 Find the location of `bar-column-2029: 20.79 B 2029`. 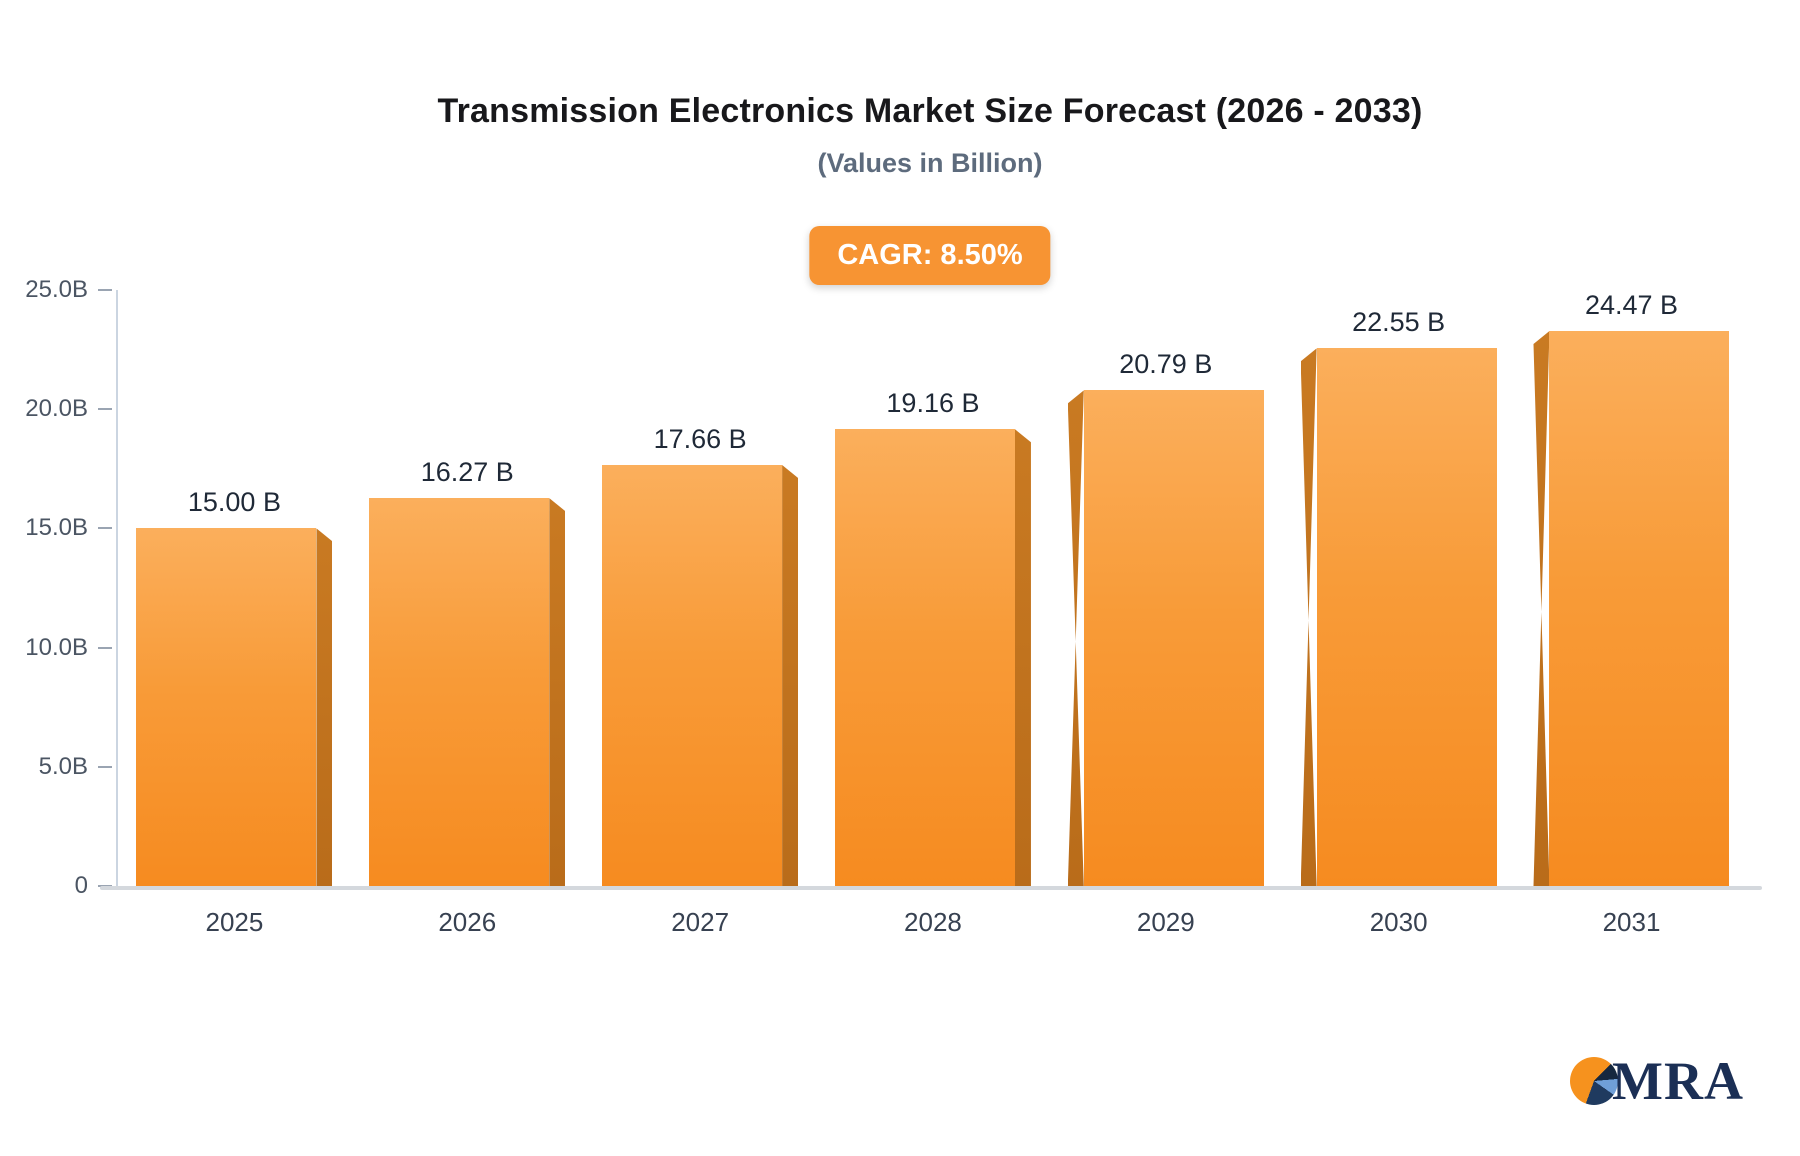

bar-column-2029: 20.79 B 2029 is located at coordinates (1166, 613).